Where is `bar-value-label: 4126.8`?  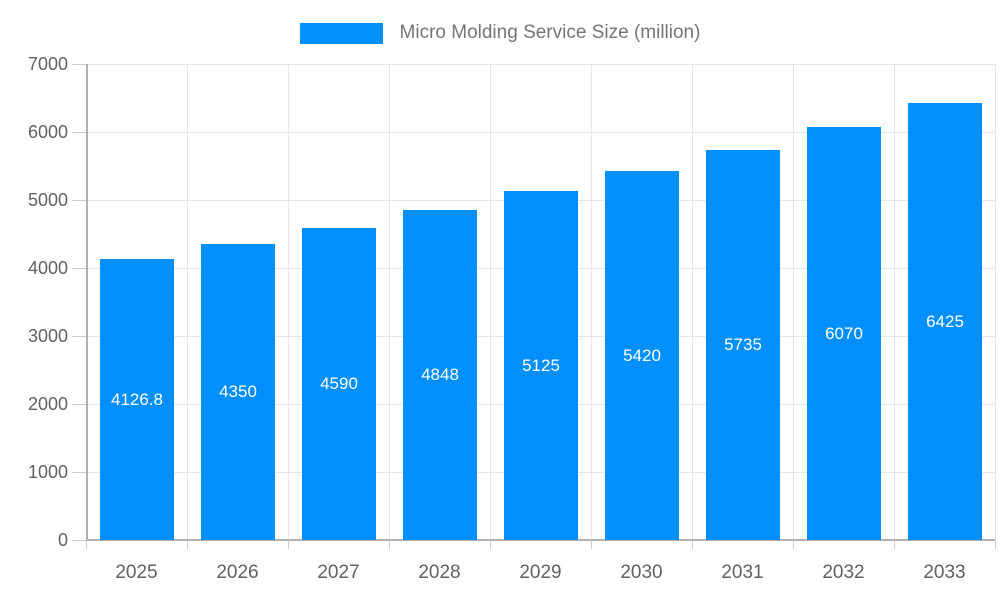 bar-value-label: 4126.8 is located at coordinates (137, 399).